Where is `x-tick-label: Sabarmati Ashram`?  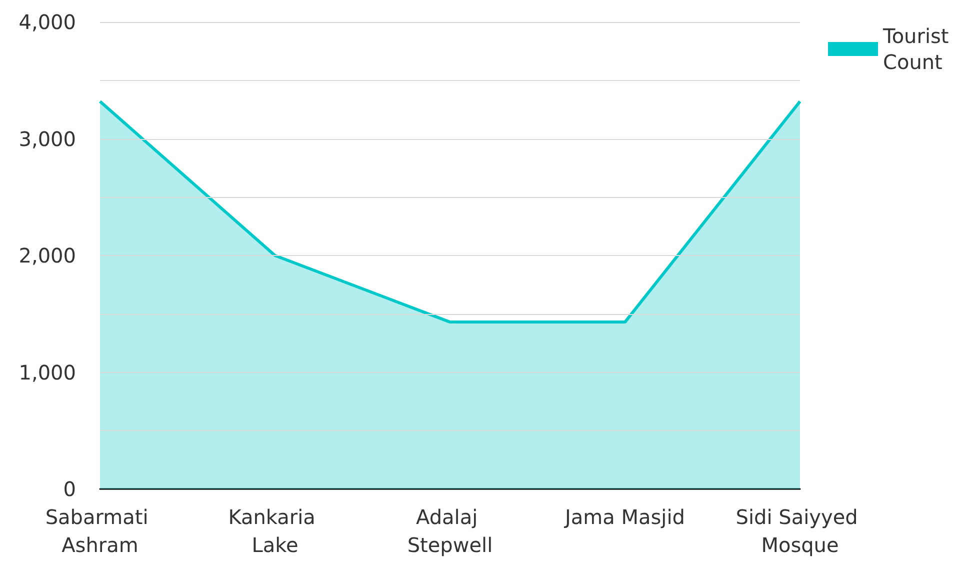 x-tick-label: Sabarmati Ashram is located at coordinates (100, 531).